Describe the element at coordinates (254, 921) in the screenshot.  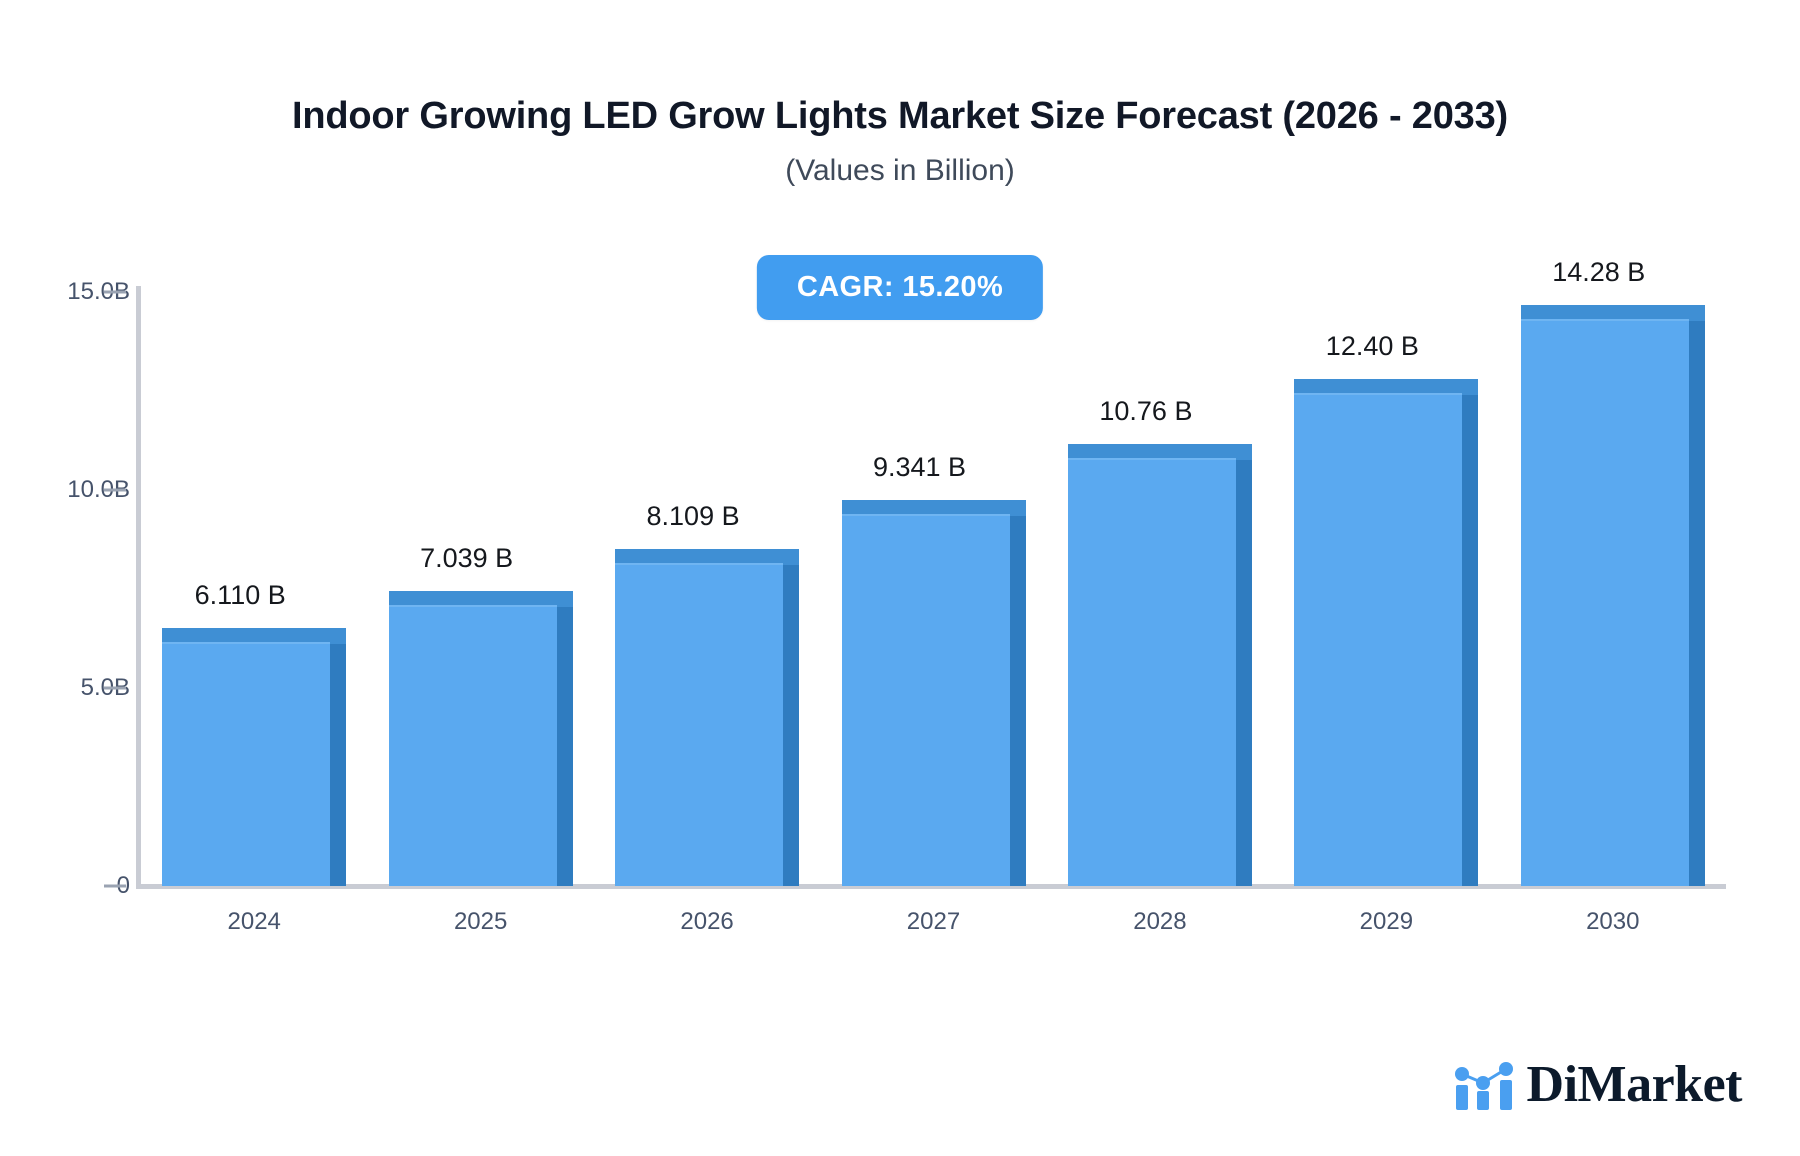
I see `x-axis-tick-label: 2024` at that location.